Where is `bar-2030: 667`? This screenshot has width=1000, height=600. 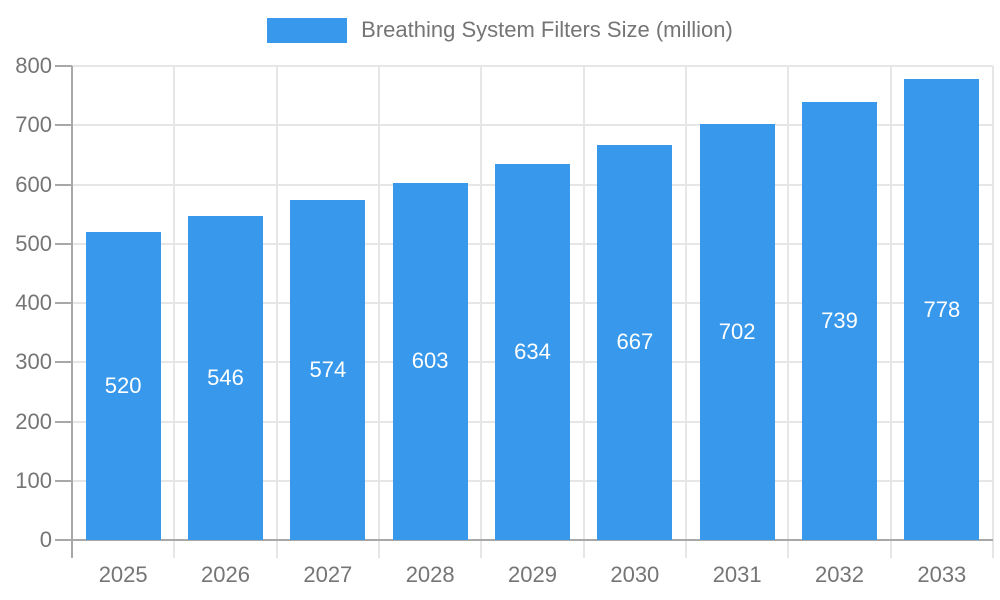 bar-2030: 667 is located at coordinates (635, 342).